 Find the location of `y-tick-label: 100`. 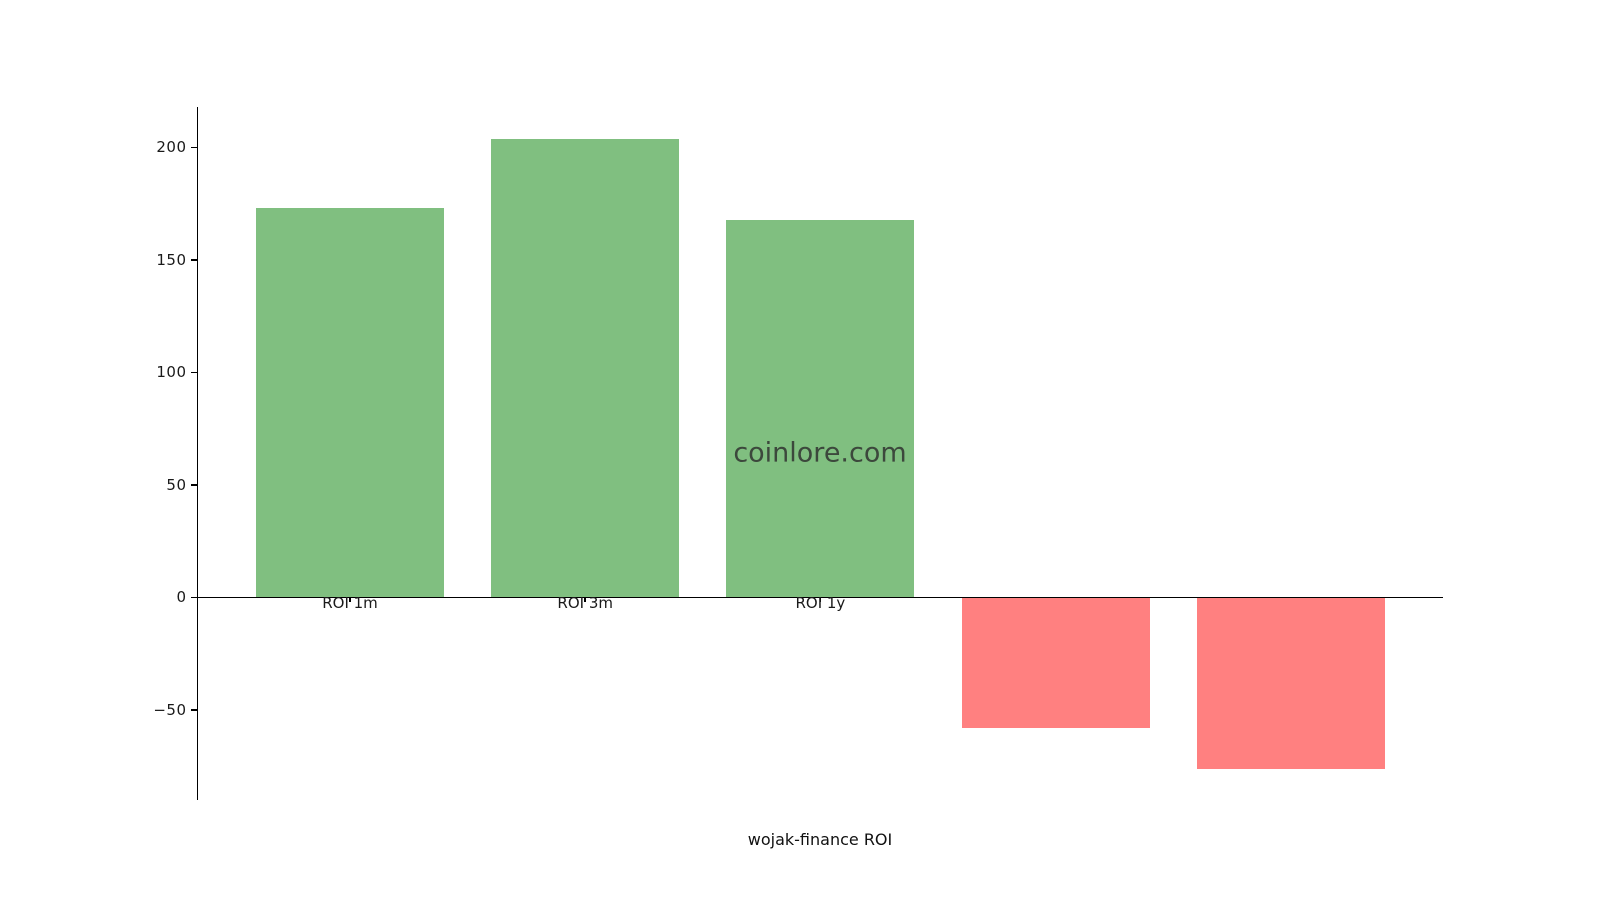

y-tick-label: 100 is located at coordinates (171, 372).